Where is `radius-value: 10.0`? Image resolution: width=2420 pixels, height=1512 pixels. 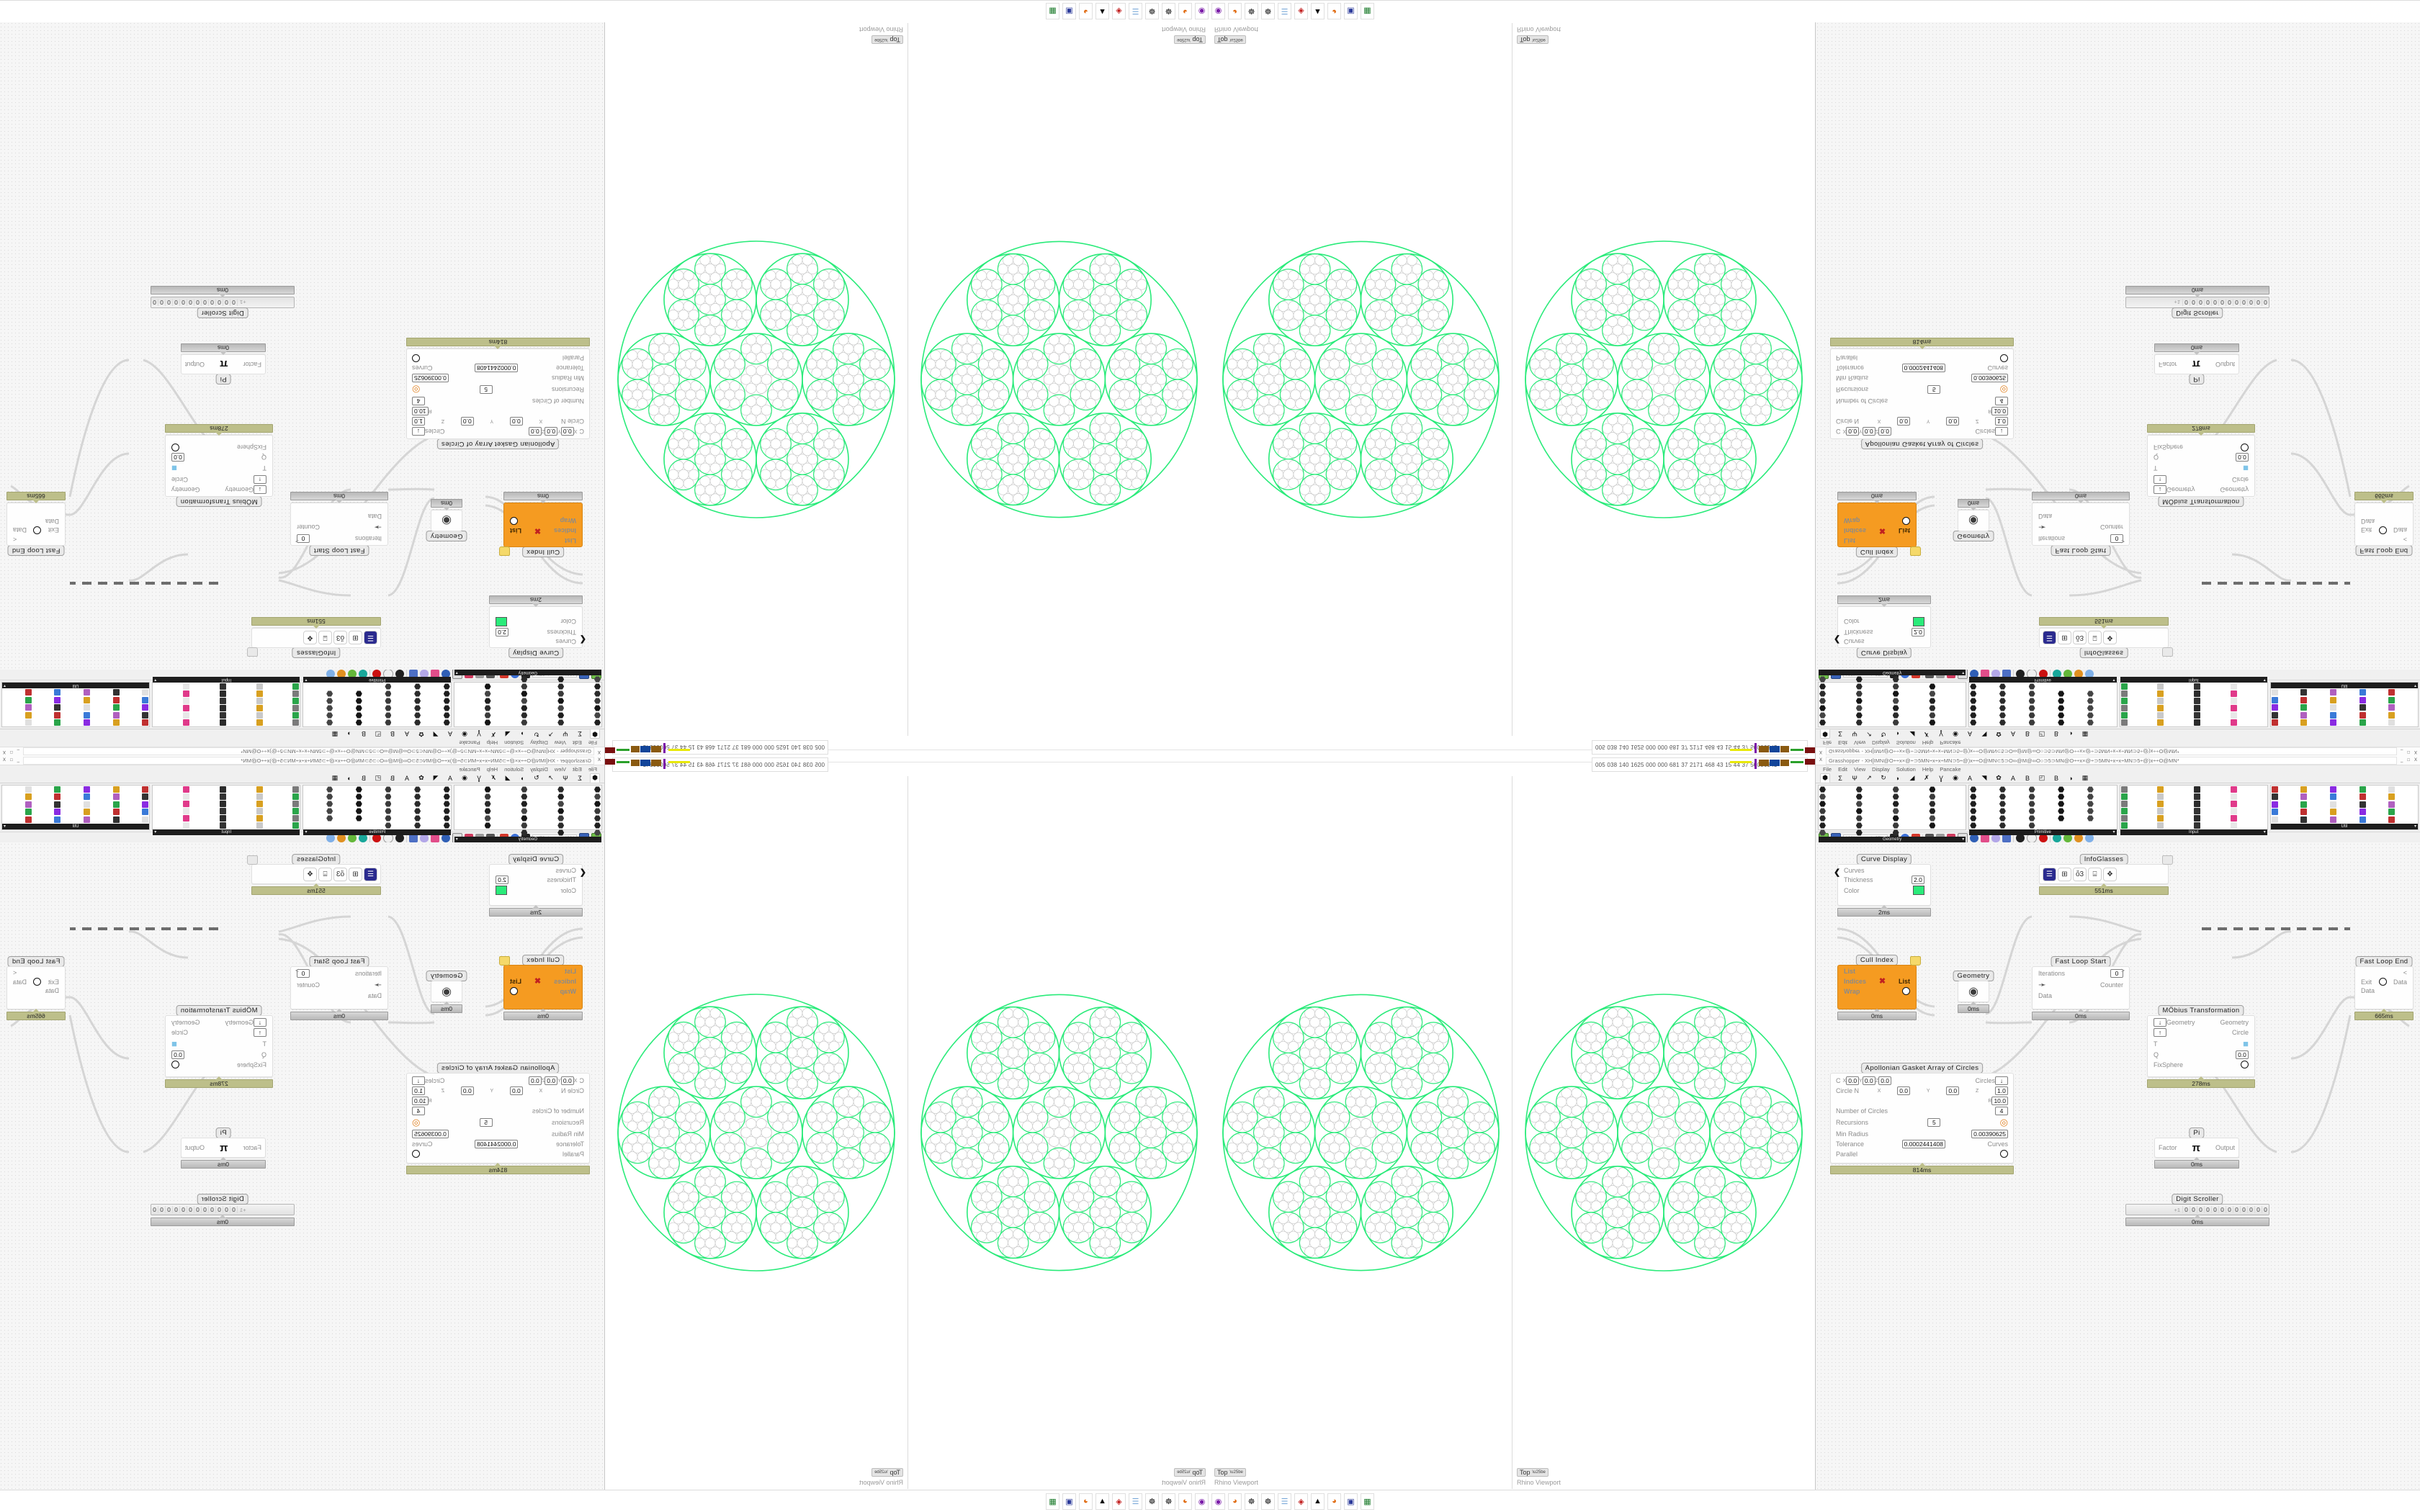
radius-value: 10.0 is located at coordinates (1999, 411).